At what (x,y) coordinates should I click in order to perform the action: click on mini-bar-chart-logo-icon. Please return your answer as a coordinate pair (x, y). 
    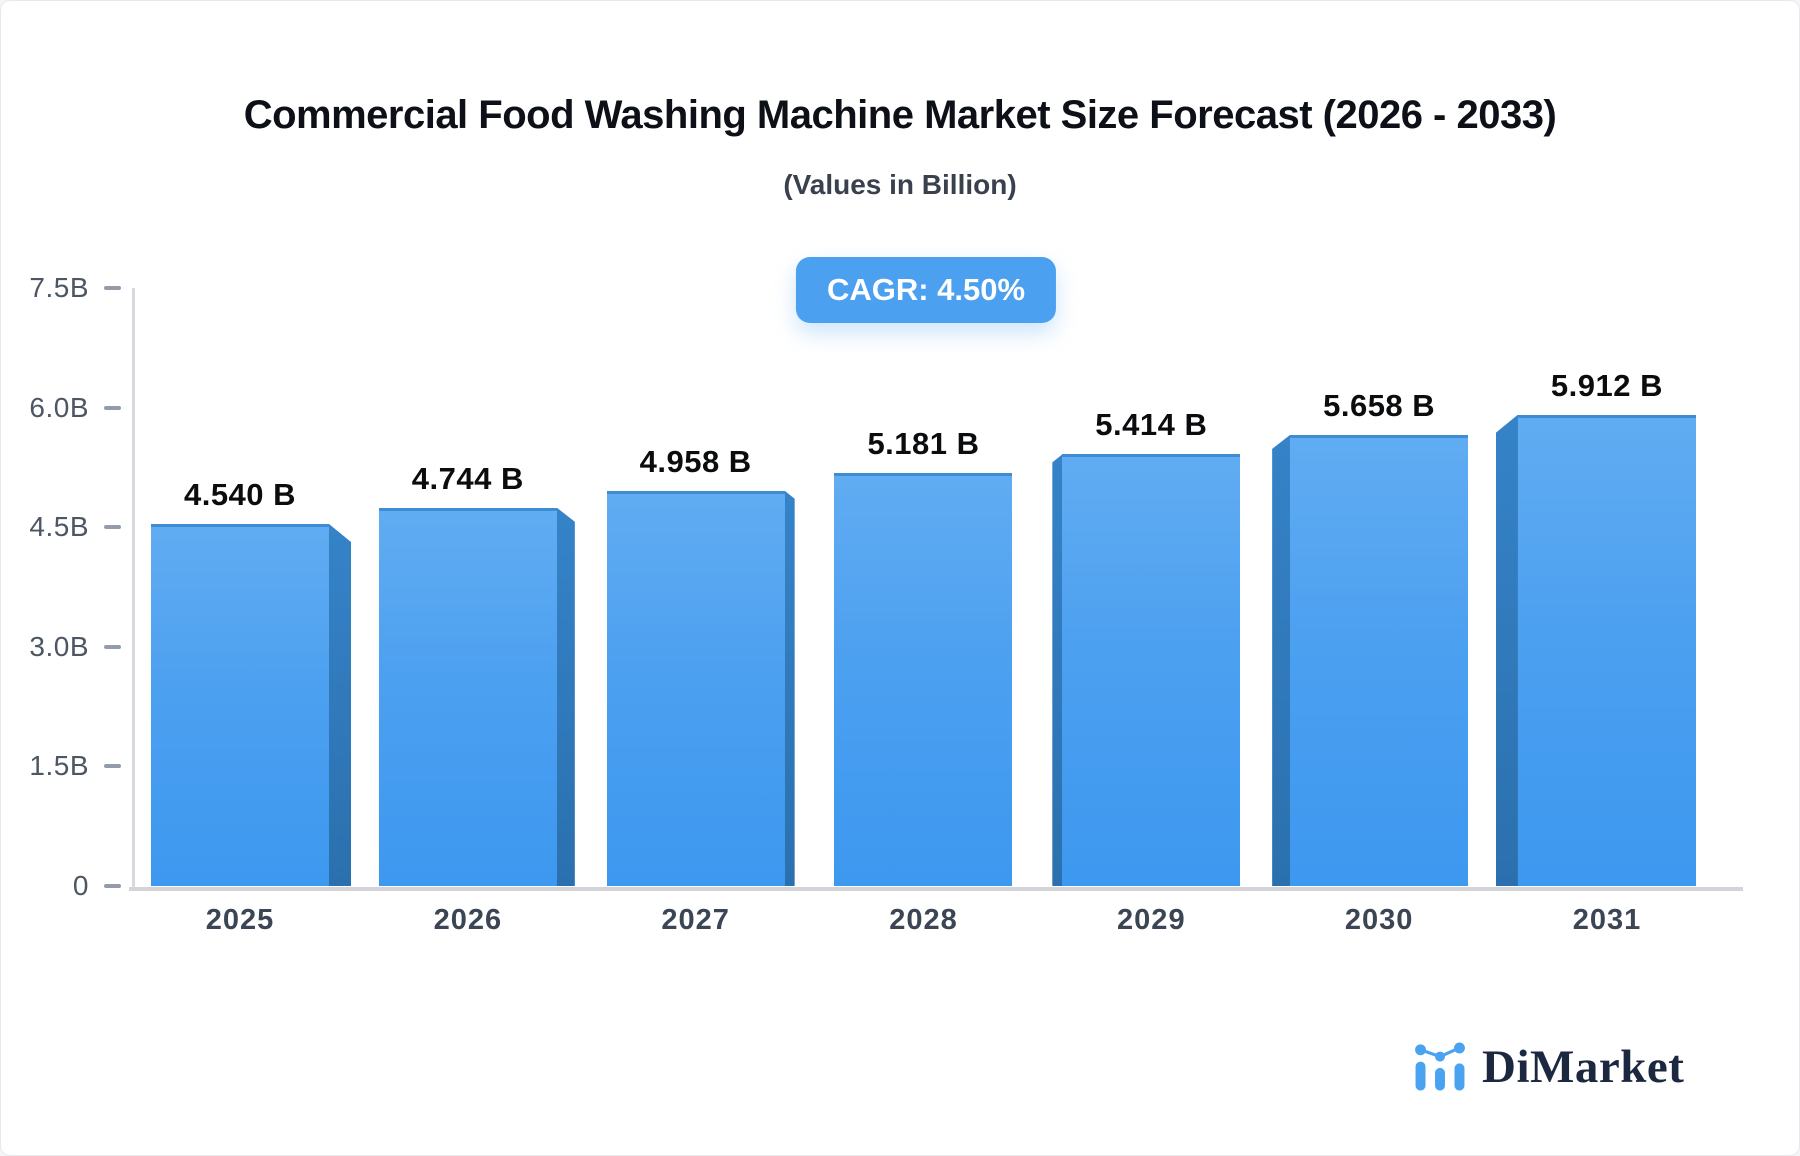
    Looking at the image, I should click on (1440, 1066).